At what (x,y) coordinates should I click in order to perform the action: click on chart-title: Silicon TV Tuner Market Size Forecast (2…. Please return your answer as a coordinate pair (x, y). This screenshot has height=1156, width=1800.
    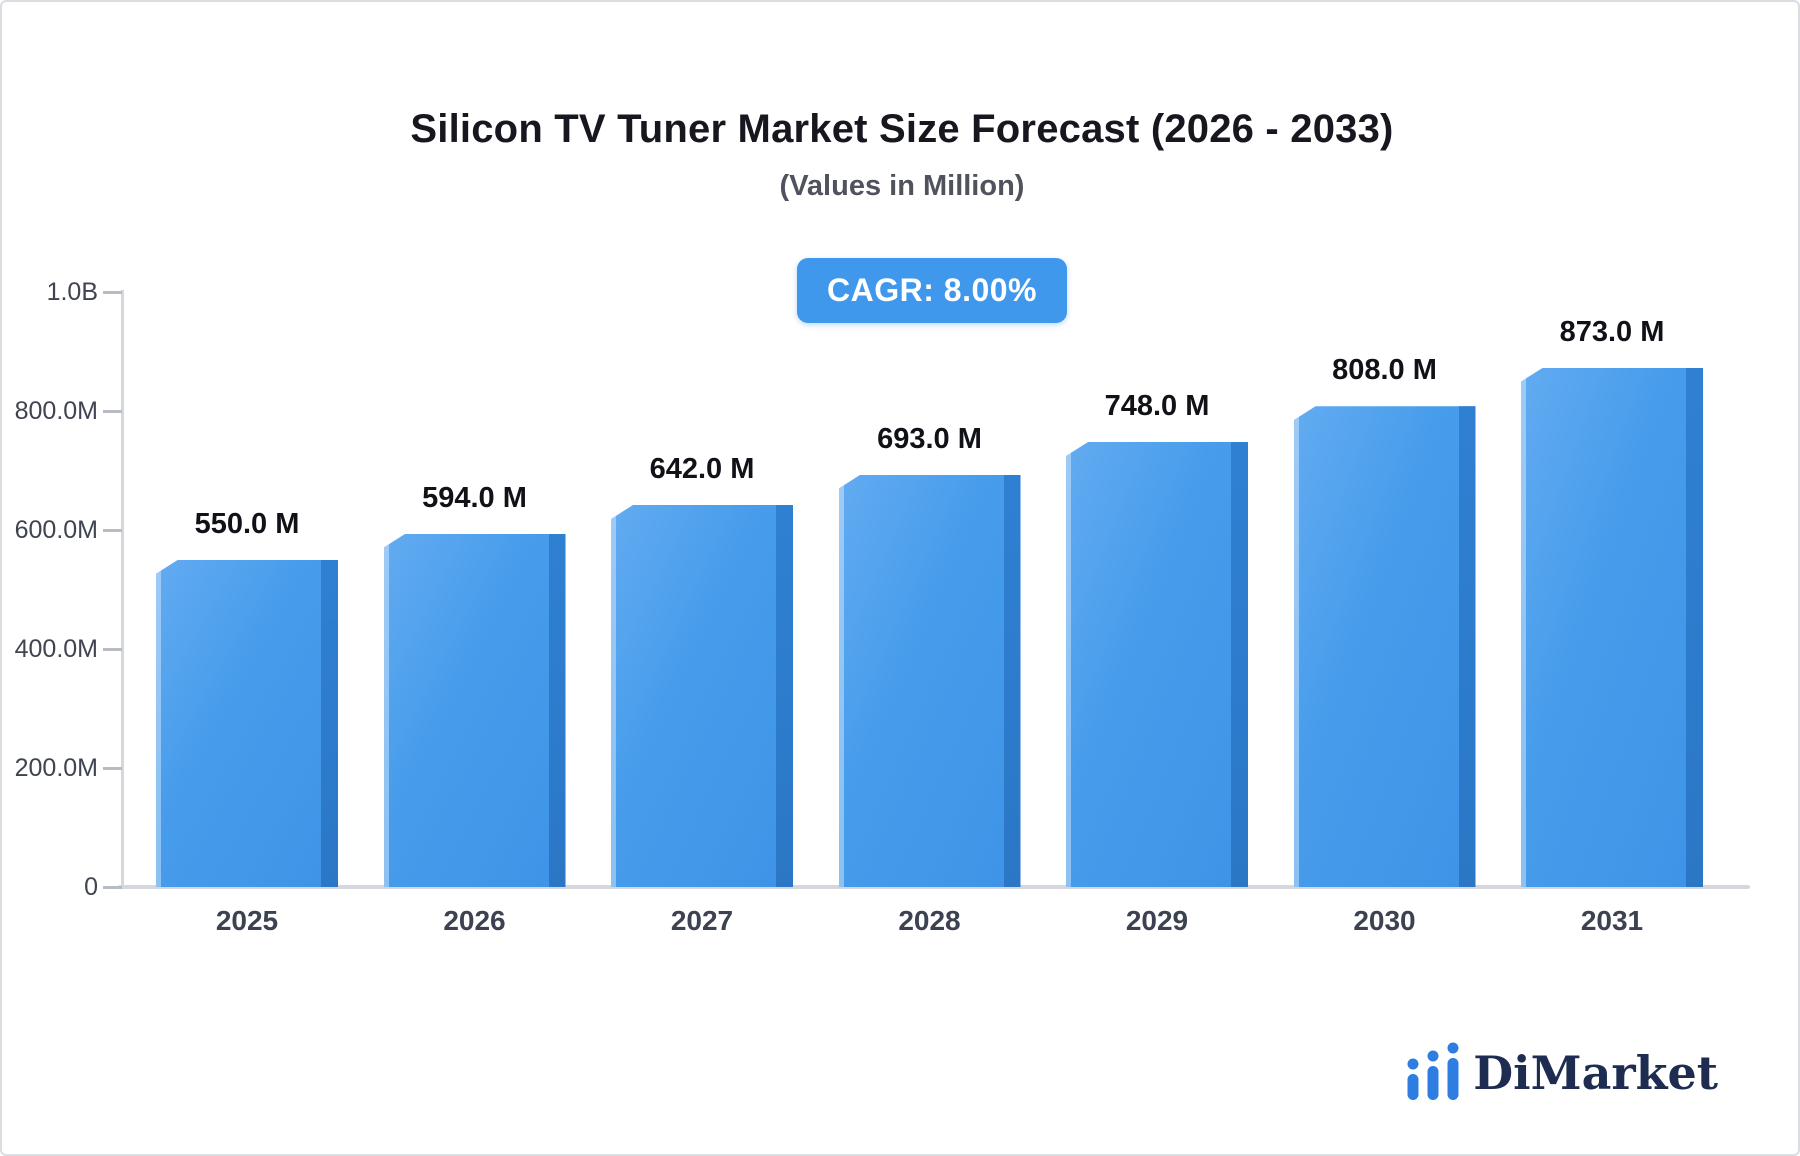
    Looking at the image, I should click on (902, 129).